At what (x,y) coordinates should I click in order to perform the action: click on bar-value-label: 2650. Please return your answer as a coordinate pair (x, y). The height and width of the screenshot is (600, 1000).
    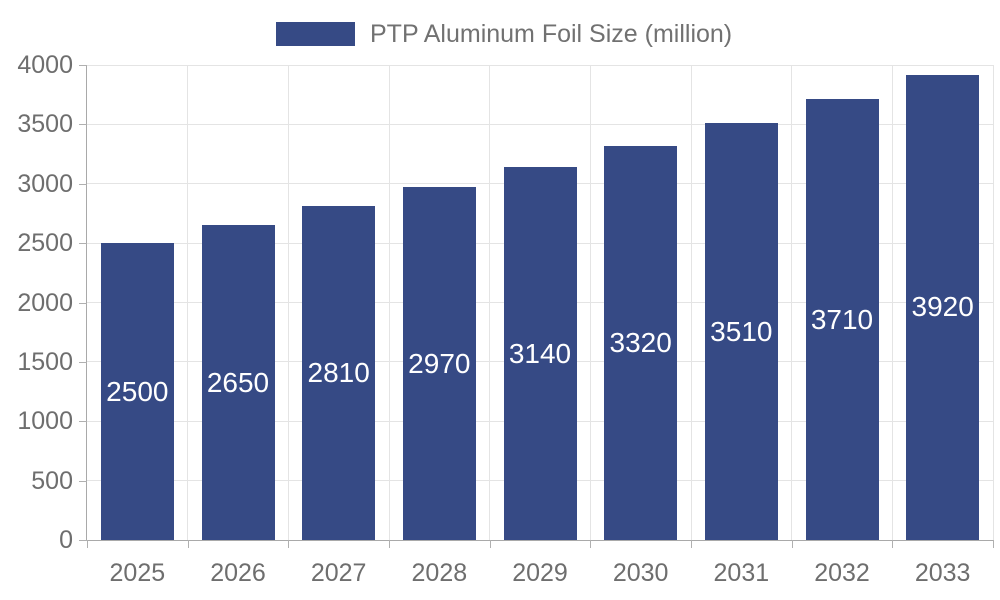
    Looking at the image, I should click on (238, 382).